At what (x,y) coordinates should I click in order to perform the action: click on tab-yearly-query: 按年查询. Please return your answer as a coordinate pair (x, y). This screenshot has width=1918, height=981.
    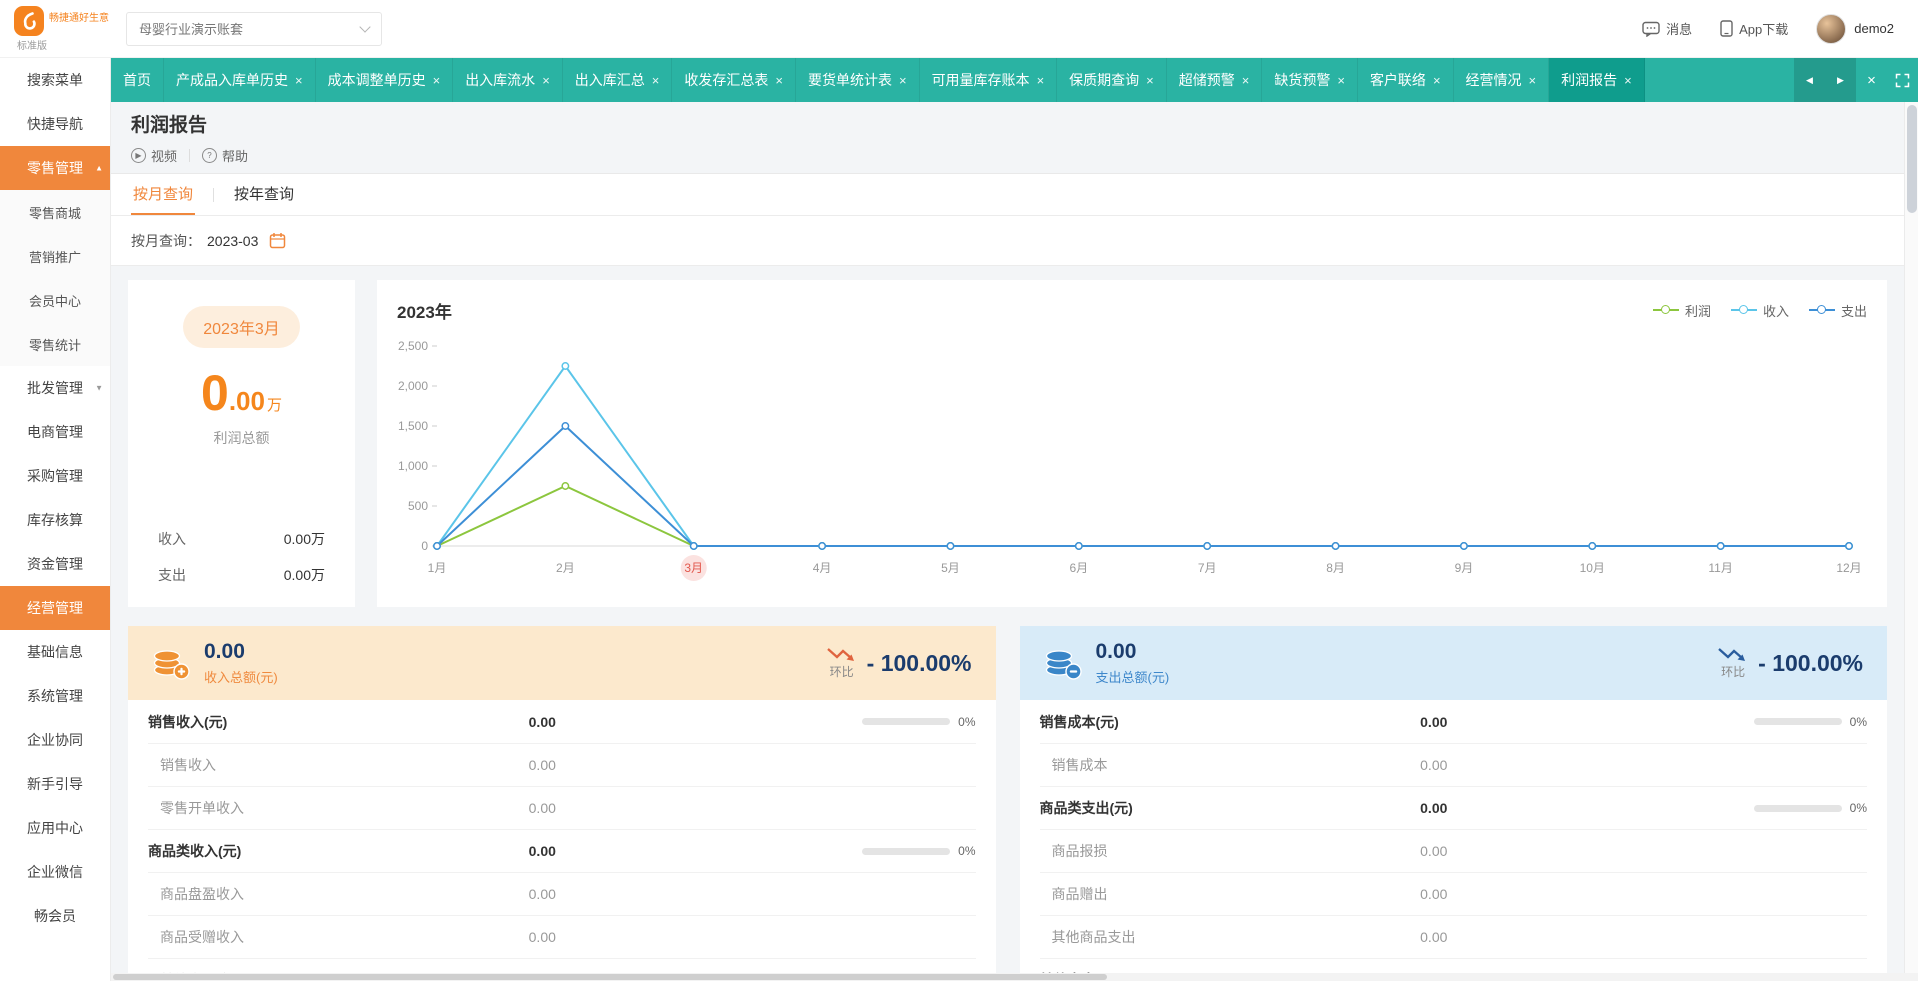
    Looking at the image, I should click on (264, 194).